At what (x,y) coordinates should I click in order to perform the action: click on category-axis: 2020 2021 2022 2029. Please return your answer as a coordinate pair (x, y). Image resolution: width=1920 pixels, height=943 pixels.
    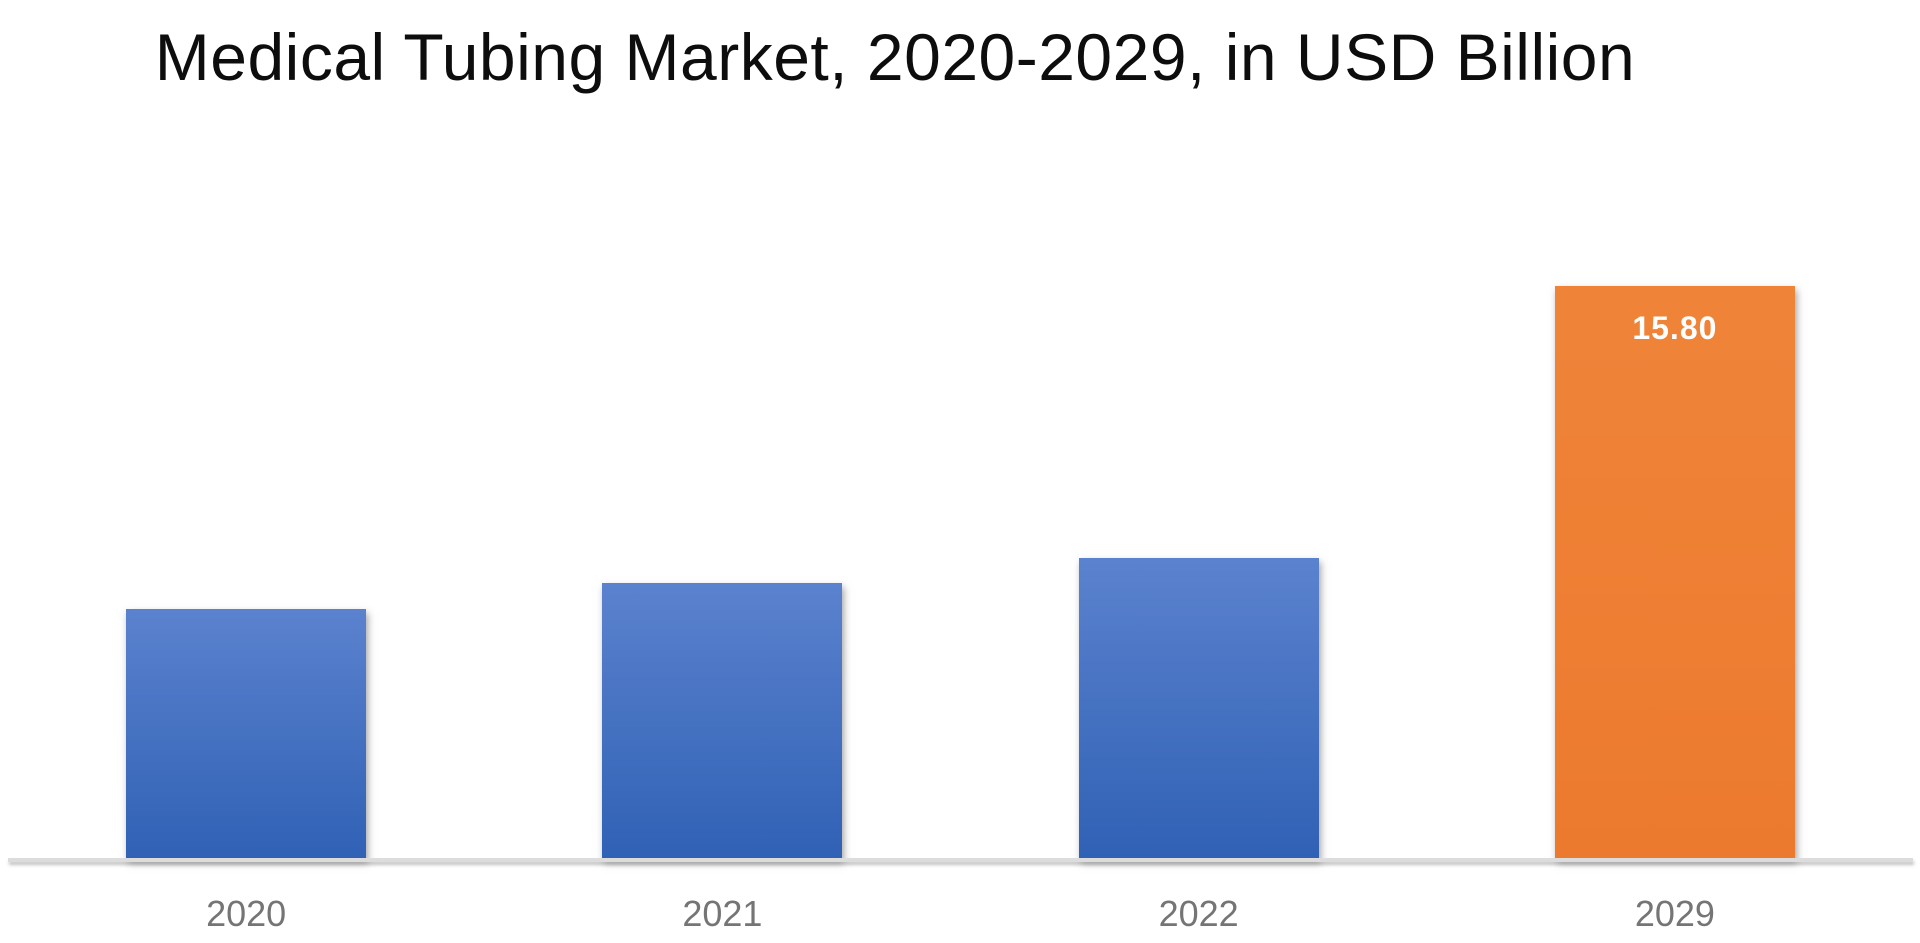
    Looking at the image, I should click on (960, 914).